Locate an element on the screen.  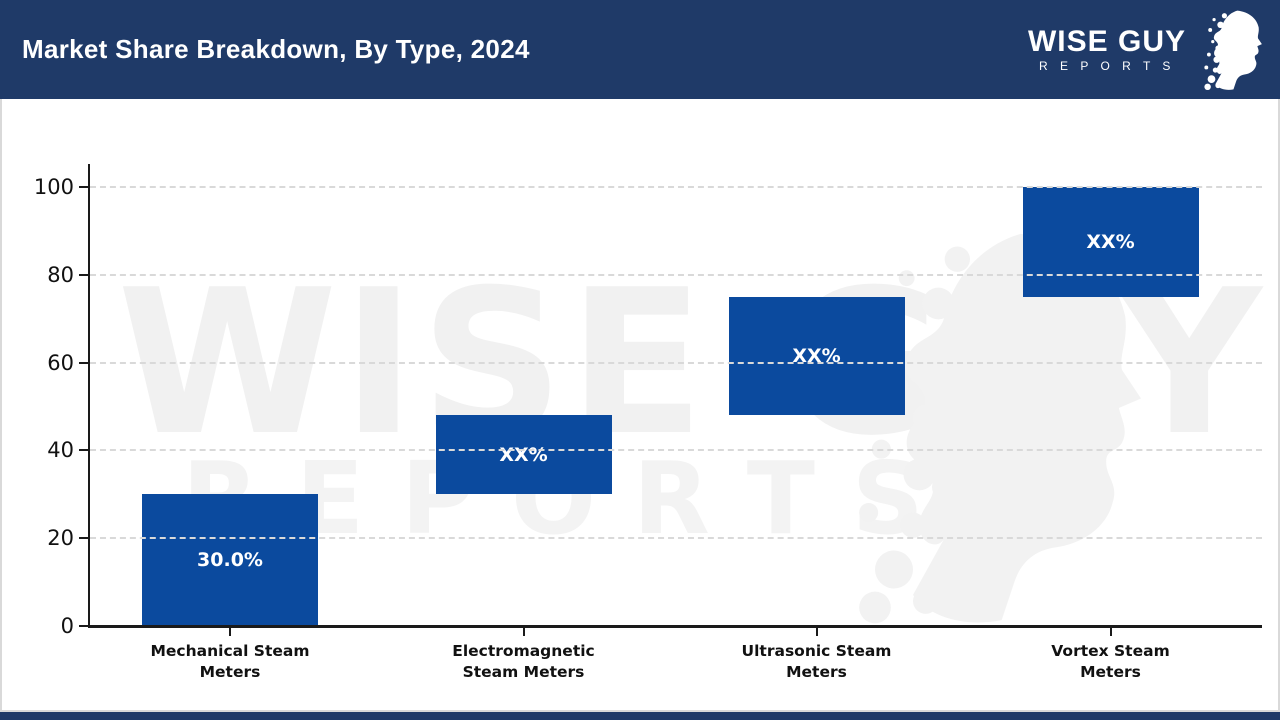
logo-face-icon is located at coordinates (1233, 50).